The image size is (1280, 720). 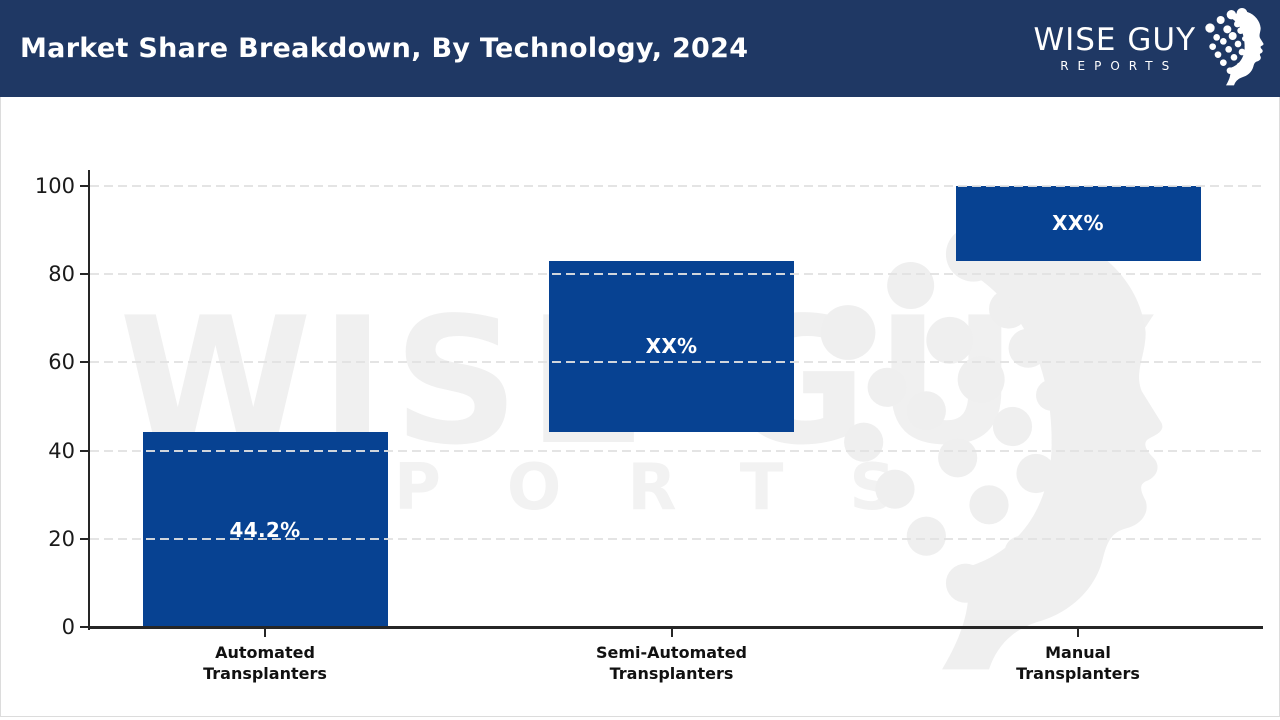 What do you see at coordinates (265, 663) in the screenshot?
I see `x-category-label: Automated Transplanters` at bounding box center [265, 663].